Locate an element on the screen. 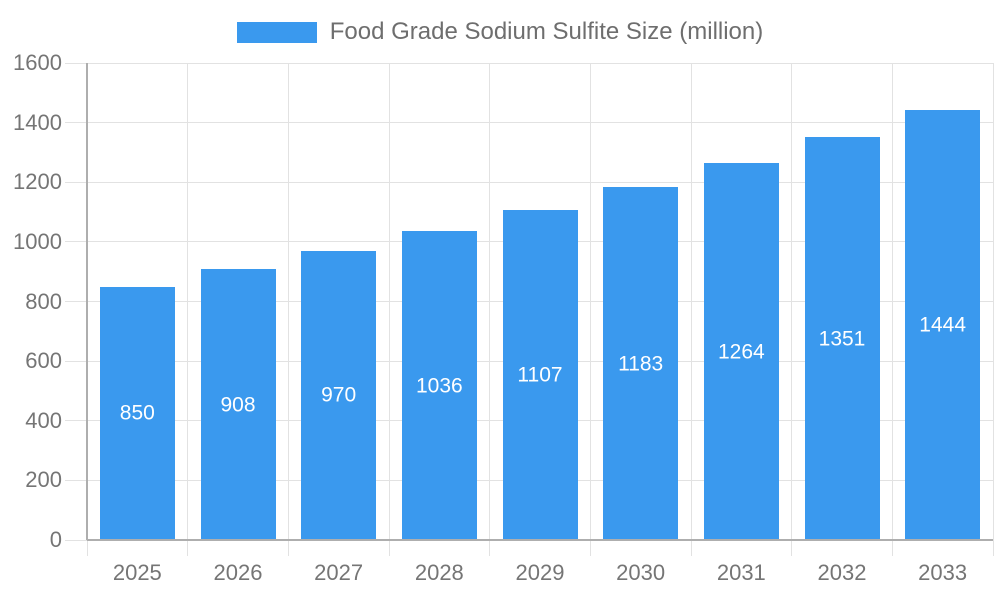 The image size is (1000, 600). y-axis-tick-label: 1200 is located at coordinates (37, 182).